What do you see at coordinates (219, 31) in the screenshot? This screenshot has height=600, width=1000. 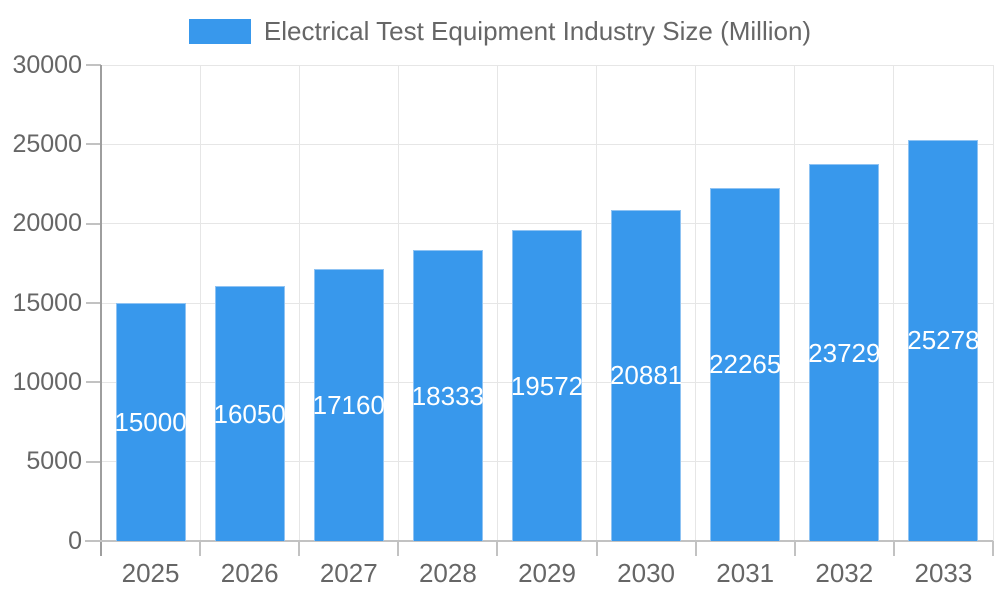 I see `legend-swatch` at bounding box center [219, 31].